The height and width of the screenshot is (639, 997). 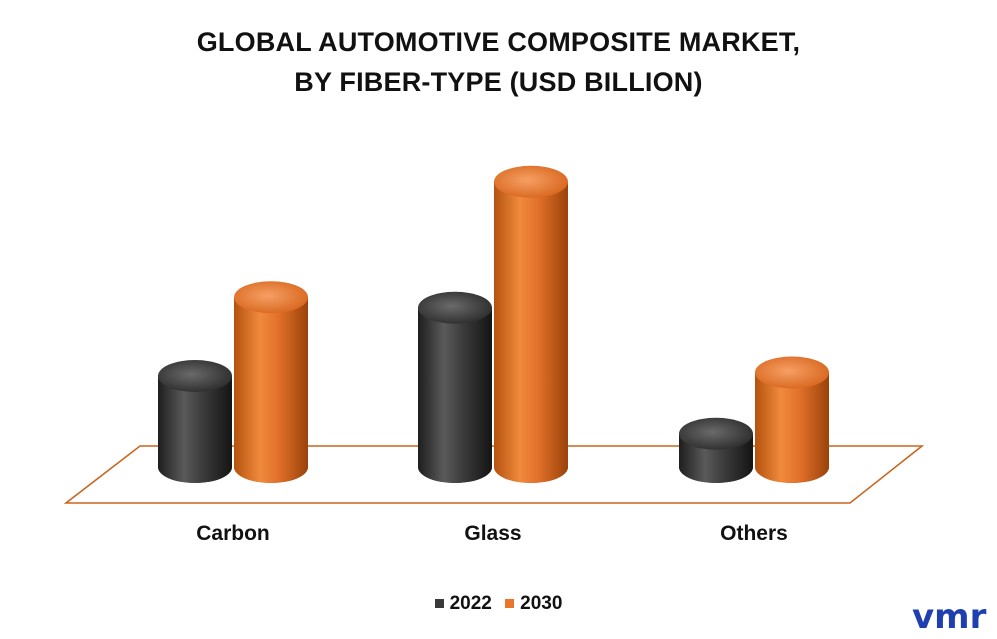 I want to click on chart-title-line-2: BY FIBER-TYPE (USD BILLION), so click(x=498, y=82).